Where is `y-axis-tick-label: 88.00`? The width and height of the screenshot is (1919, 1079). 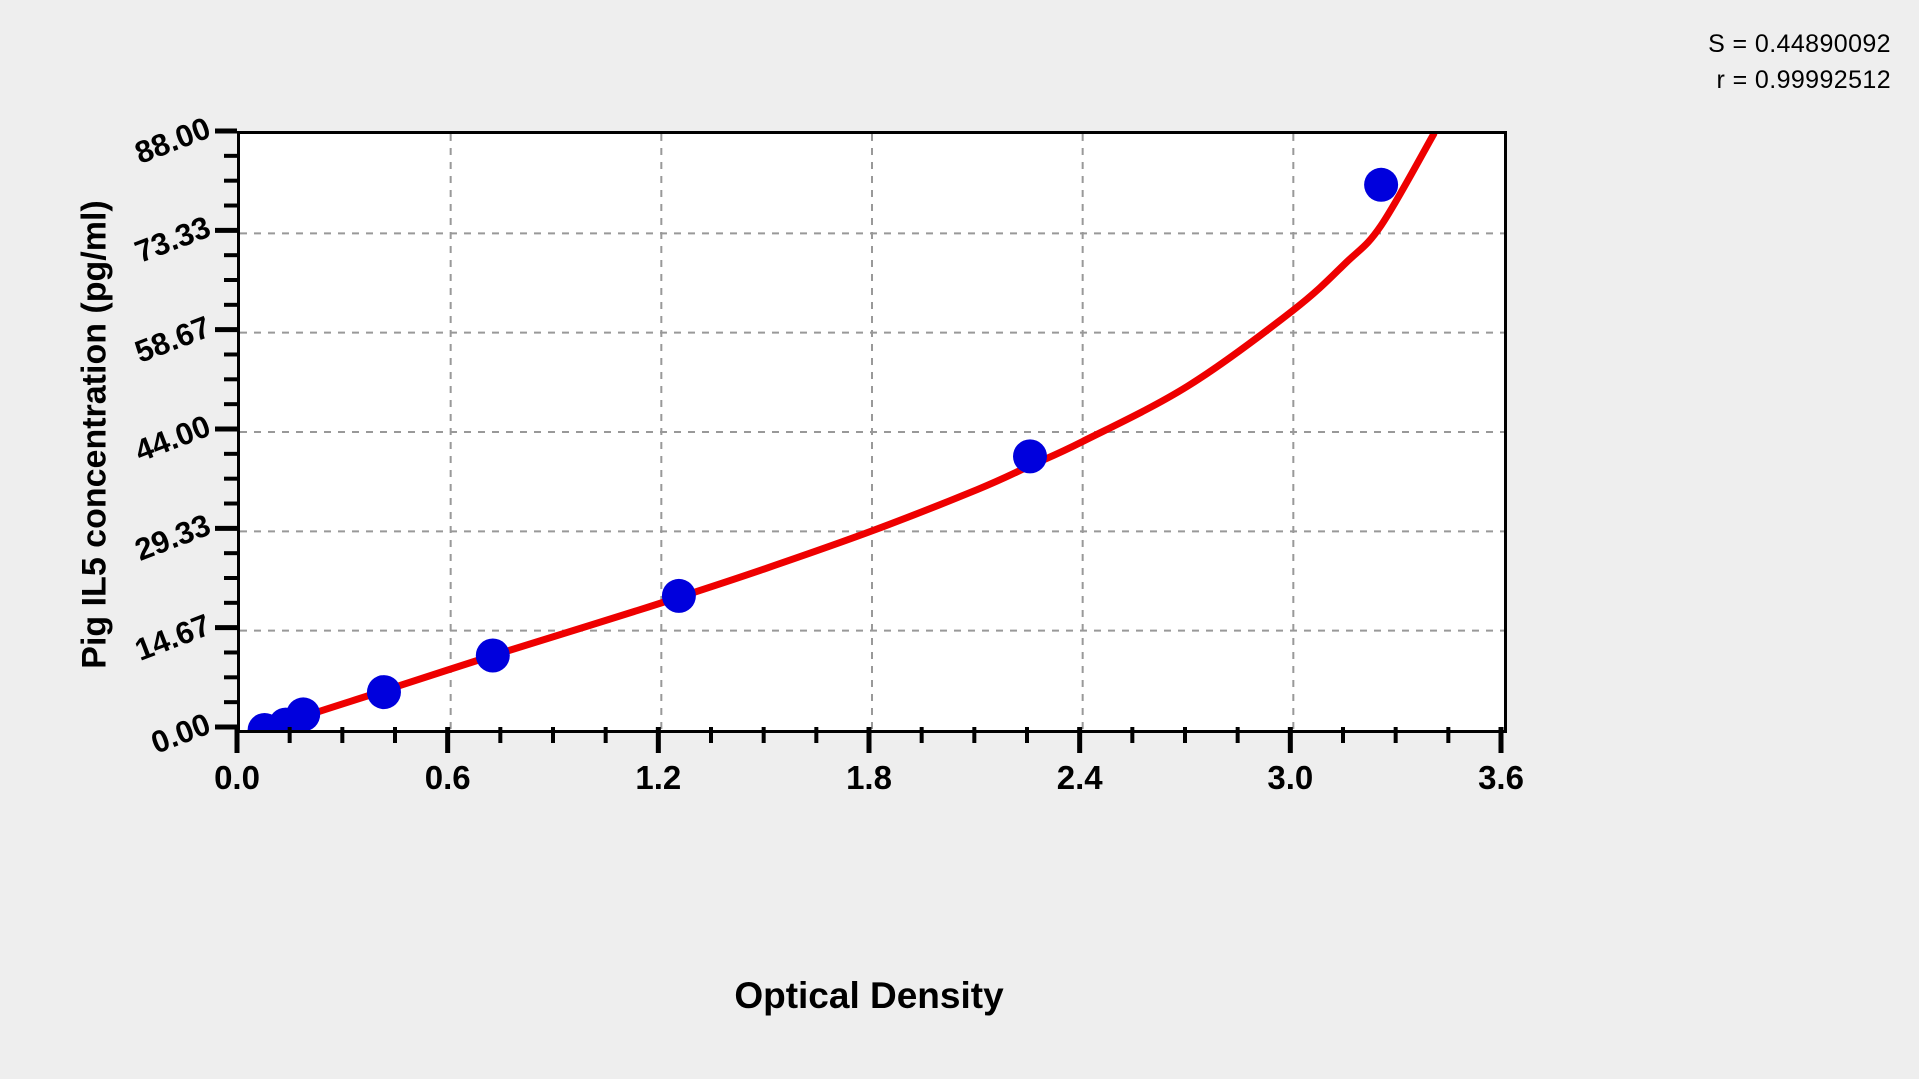 y-axis-tick-label: 88.00 is located at coordinates (173, 140).